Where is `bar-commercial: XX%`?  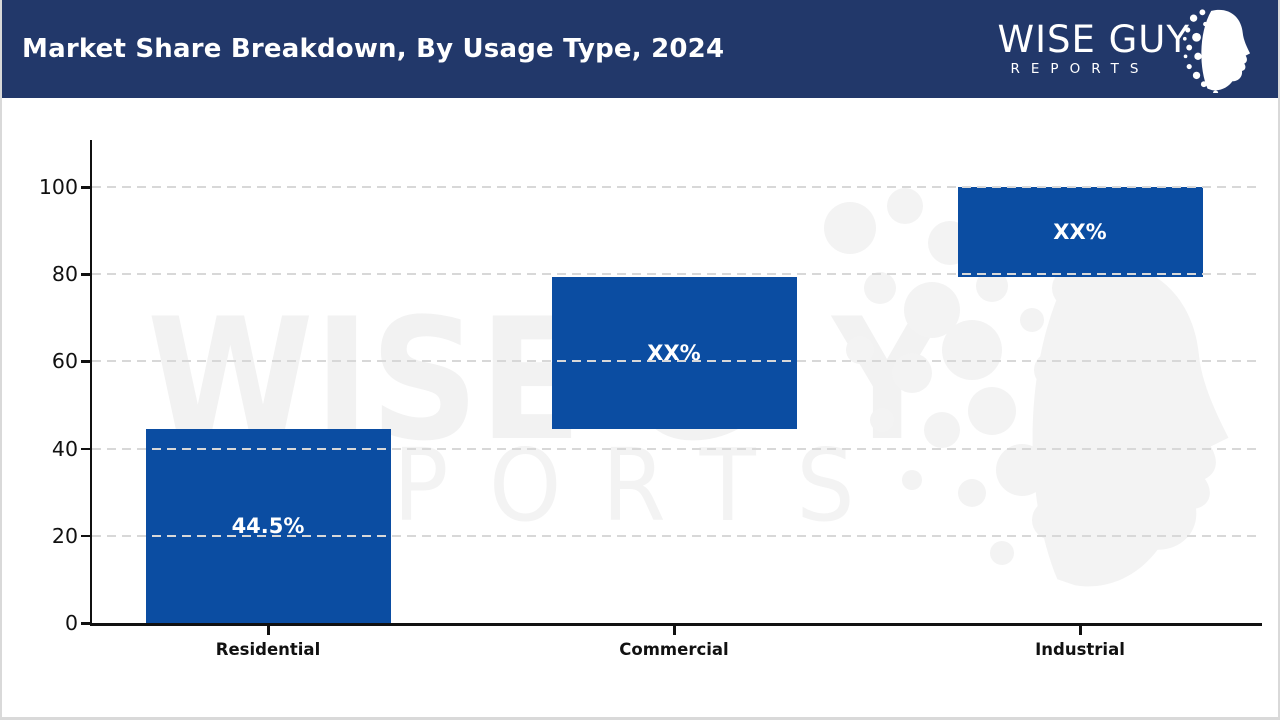 bar-commercial: XX% is located at coordinates (674, 353).